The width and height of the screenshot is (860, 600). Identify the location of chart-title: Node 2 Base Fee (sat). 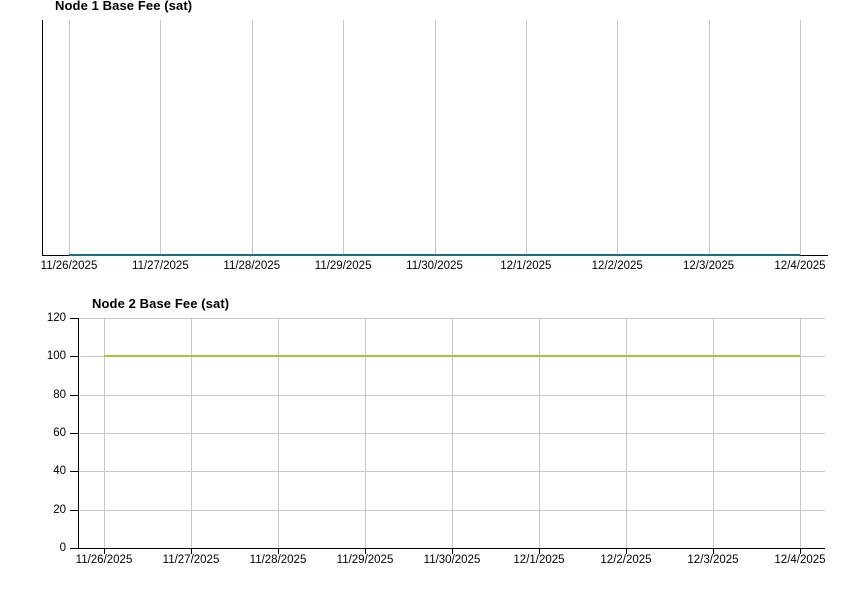
(161, 303).